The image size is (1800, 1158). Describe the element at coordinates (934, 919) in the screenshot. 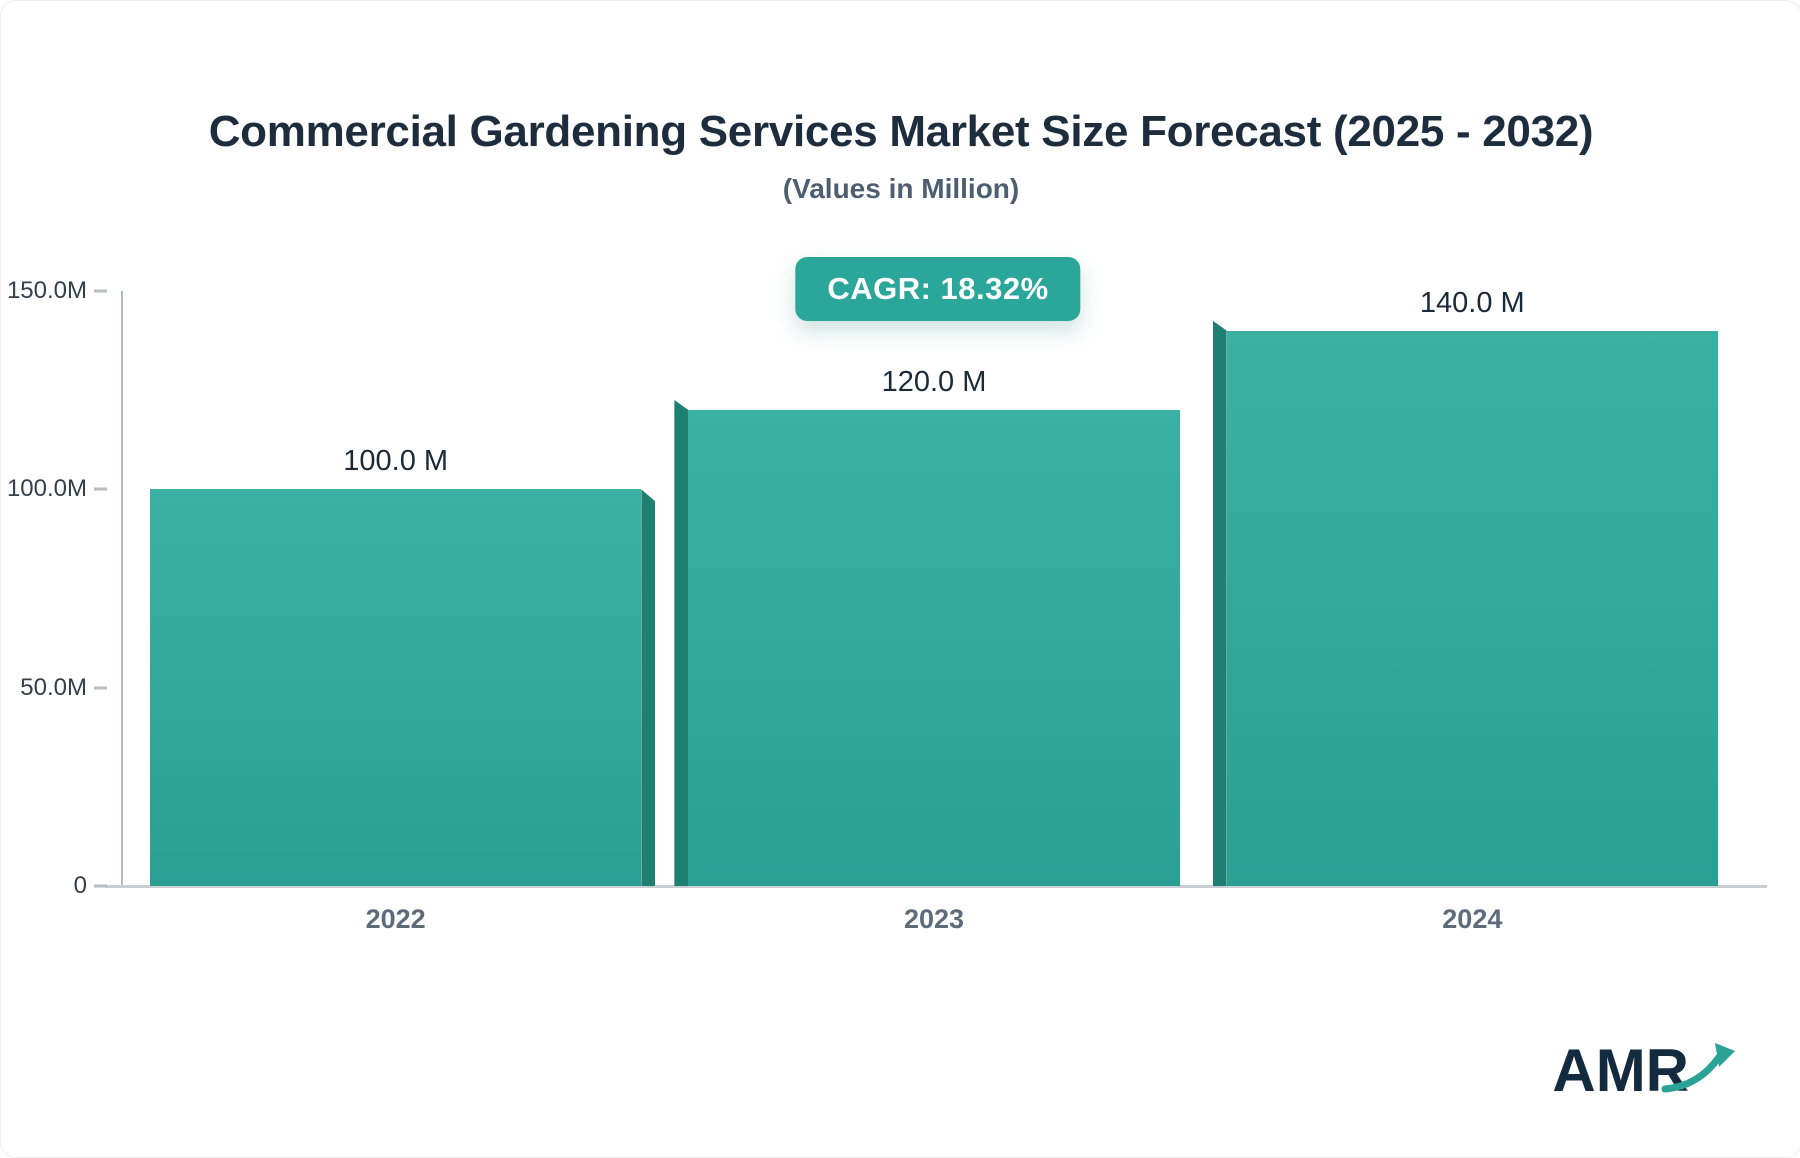

I see `x-axis-label: 2023` at that location.